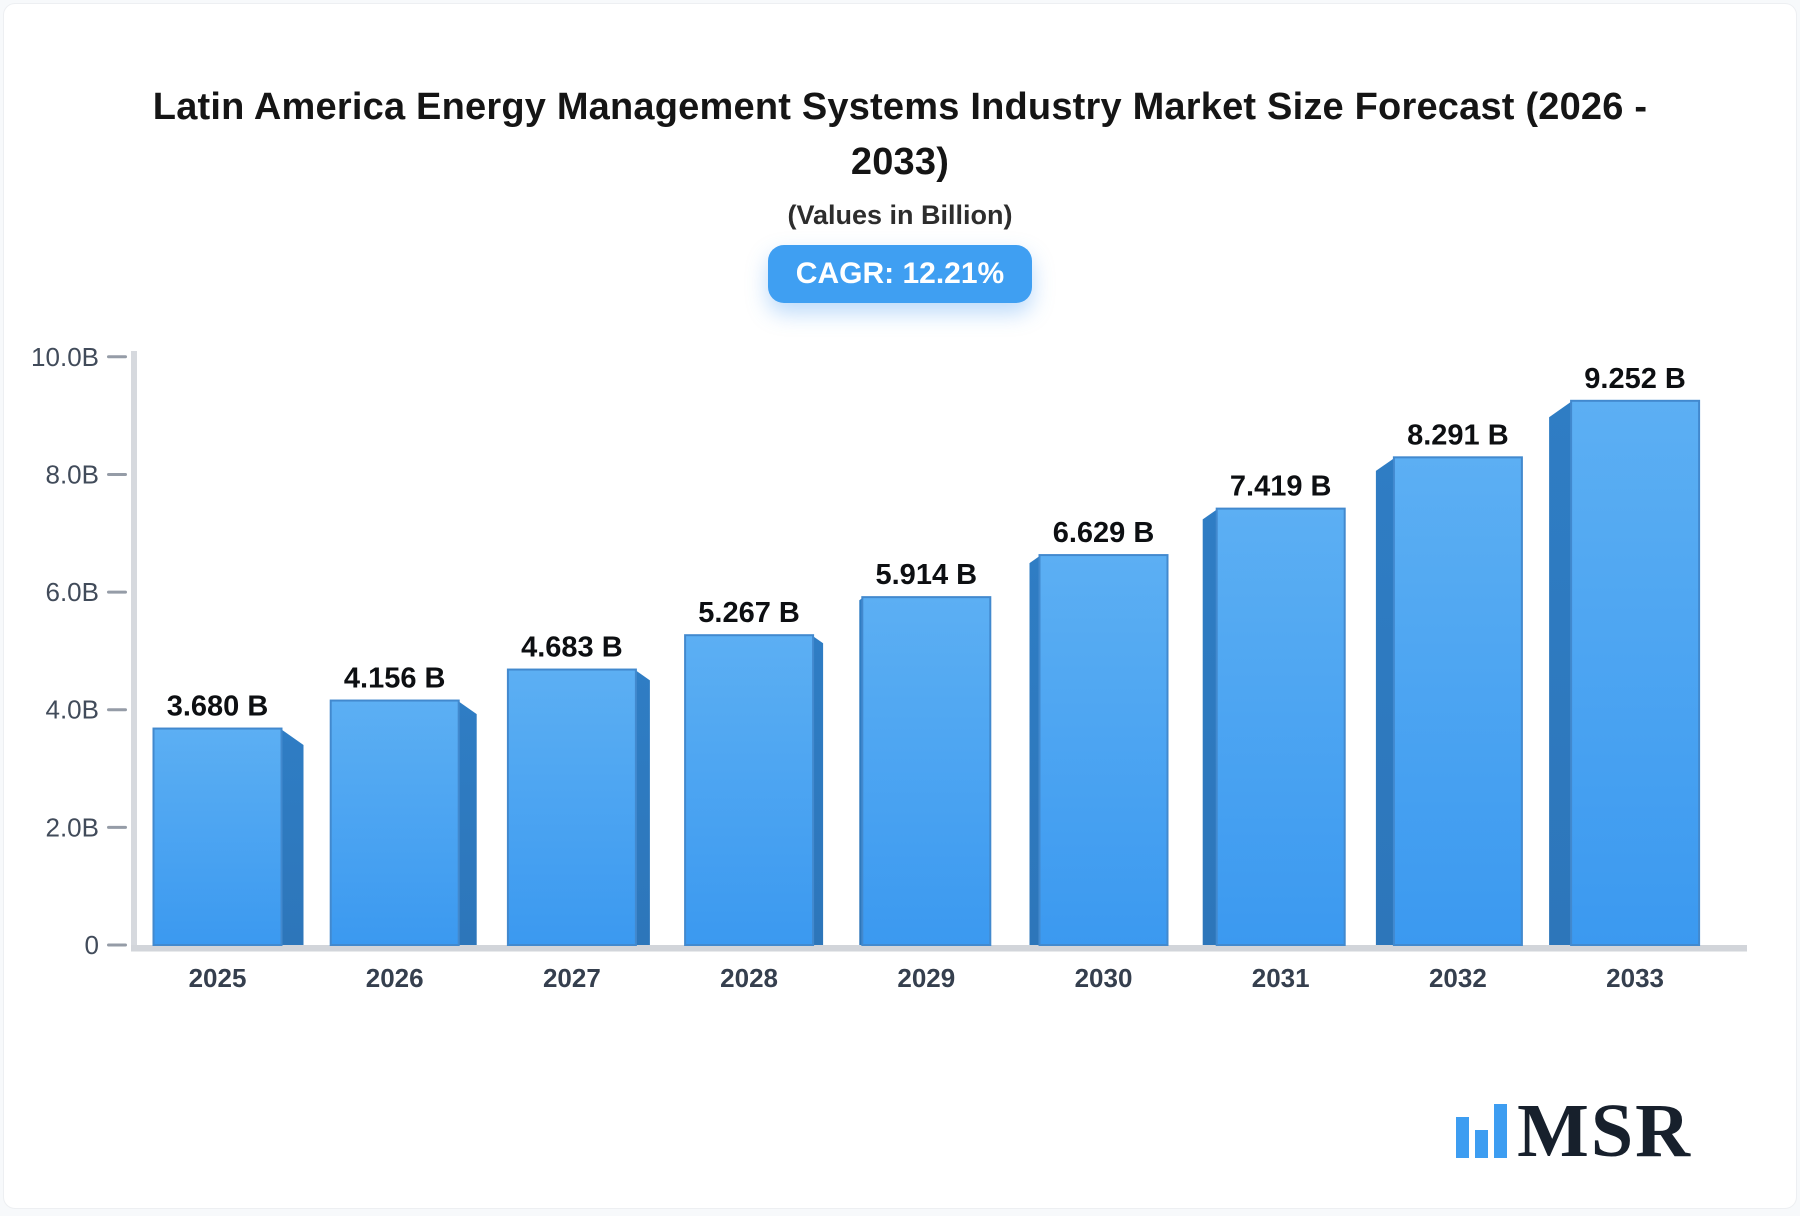 The width and height of the screenshot is (1800, 1216). I want to click on y-tick-label: 2.0B, so click(73, 827).